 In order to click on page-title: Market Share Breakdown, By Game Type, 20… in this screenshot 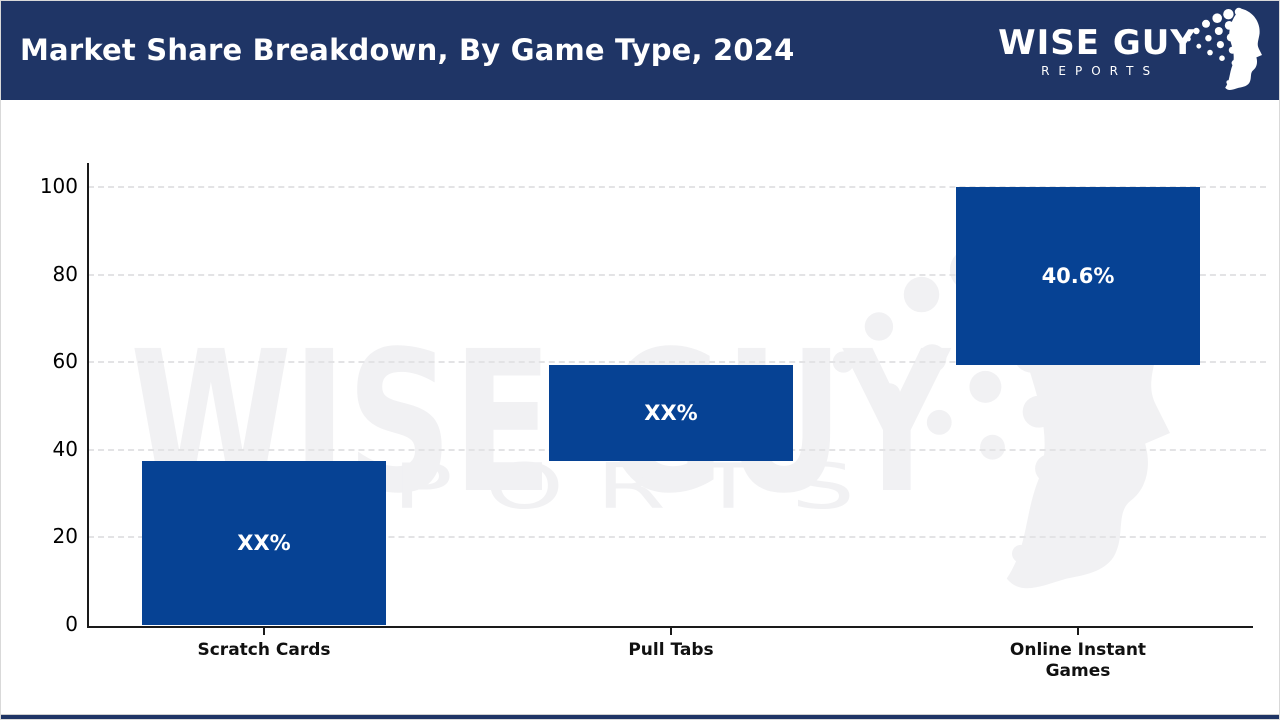, I will do `click(407, 50)`.